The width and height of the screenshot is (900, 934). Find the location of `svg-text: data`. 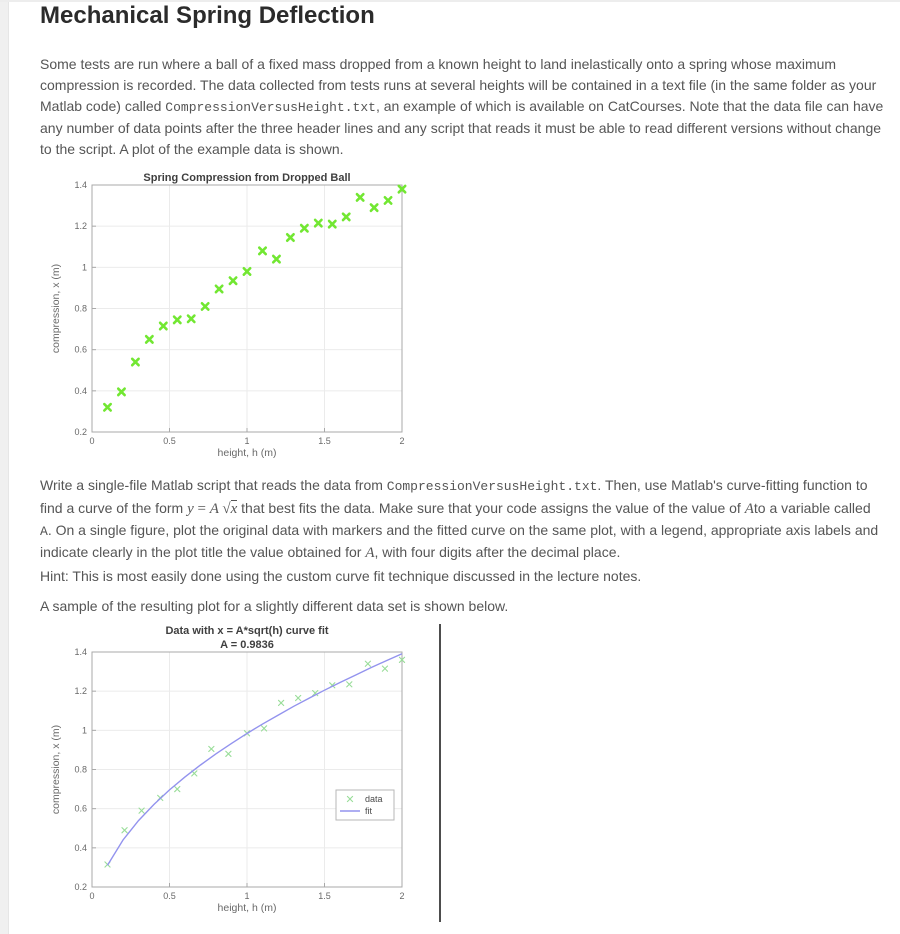

svg-text: data is located at coordinates (374, 799).